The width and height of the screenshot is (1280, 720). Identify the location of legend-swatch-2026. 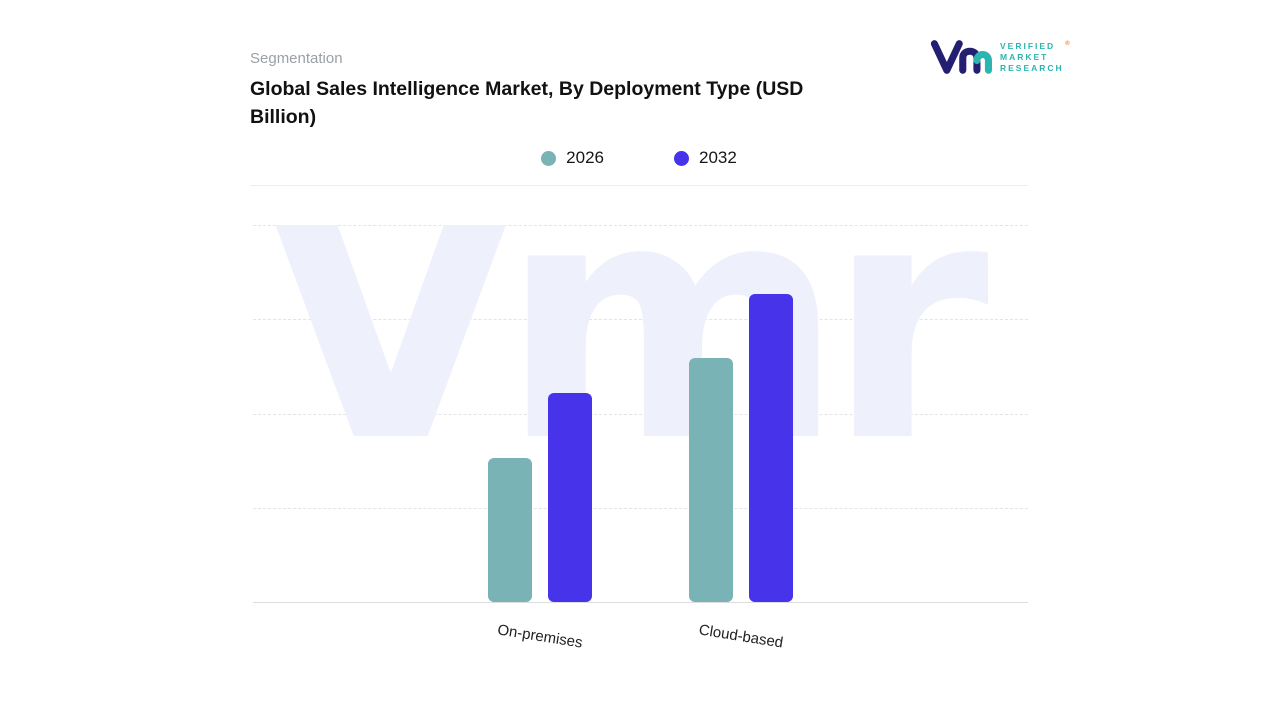
(549, 158).